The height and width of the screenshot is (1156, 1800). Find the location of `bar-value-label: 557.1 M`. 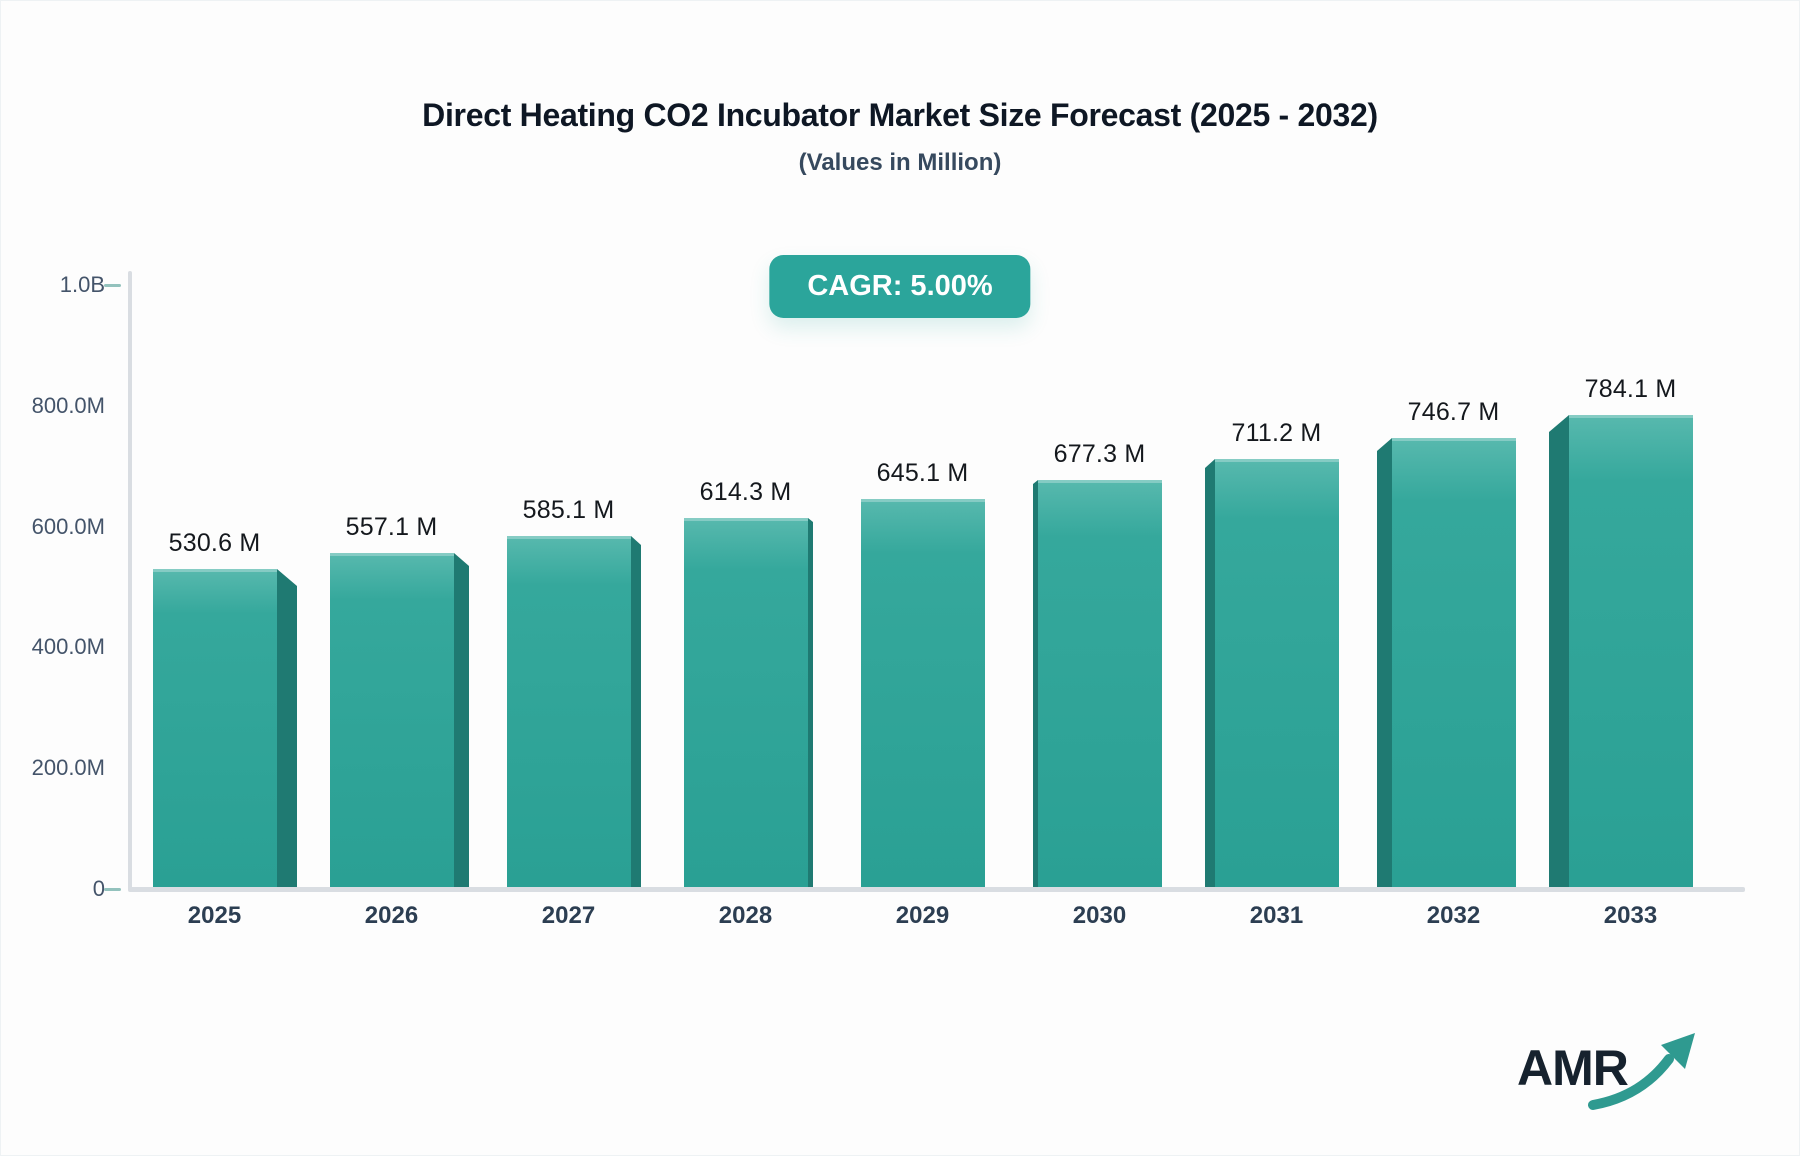

bar-value-label: 557.1 M is located at coordinates (391, 526).